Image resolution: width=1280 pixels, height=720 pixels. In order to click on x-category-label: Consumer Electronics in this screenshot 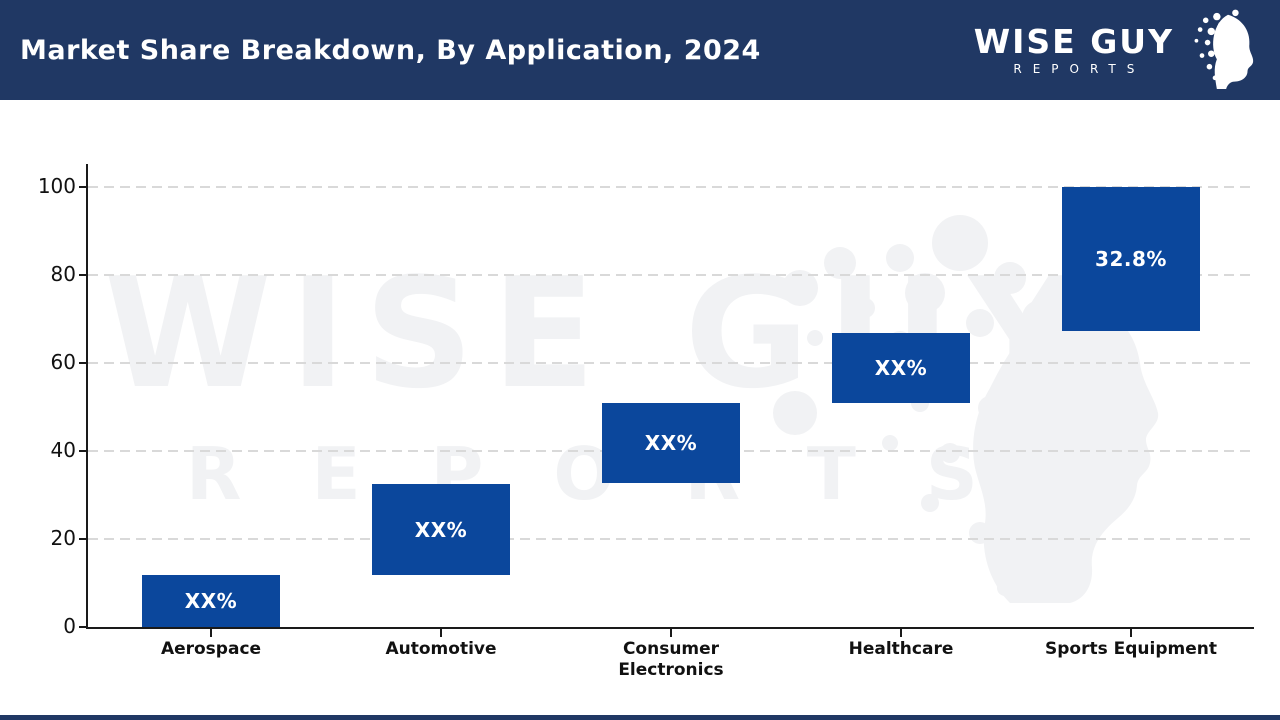, I will do `click(671, 660)`.